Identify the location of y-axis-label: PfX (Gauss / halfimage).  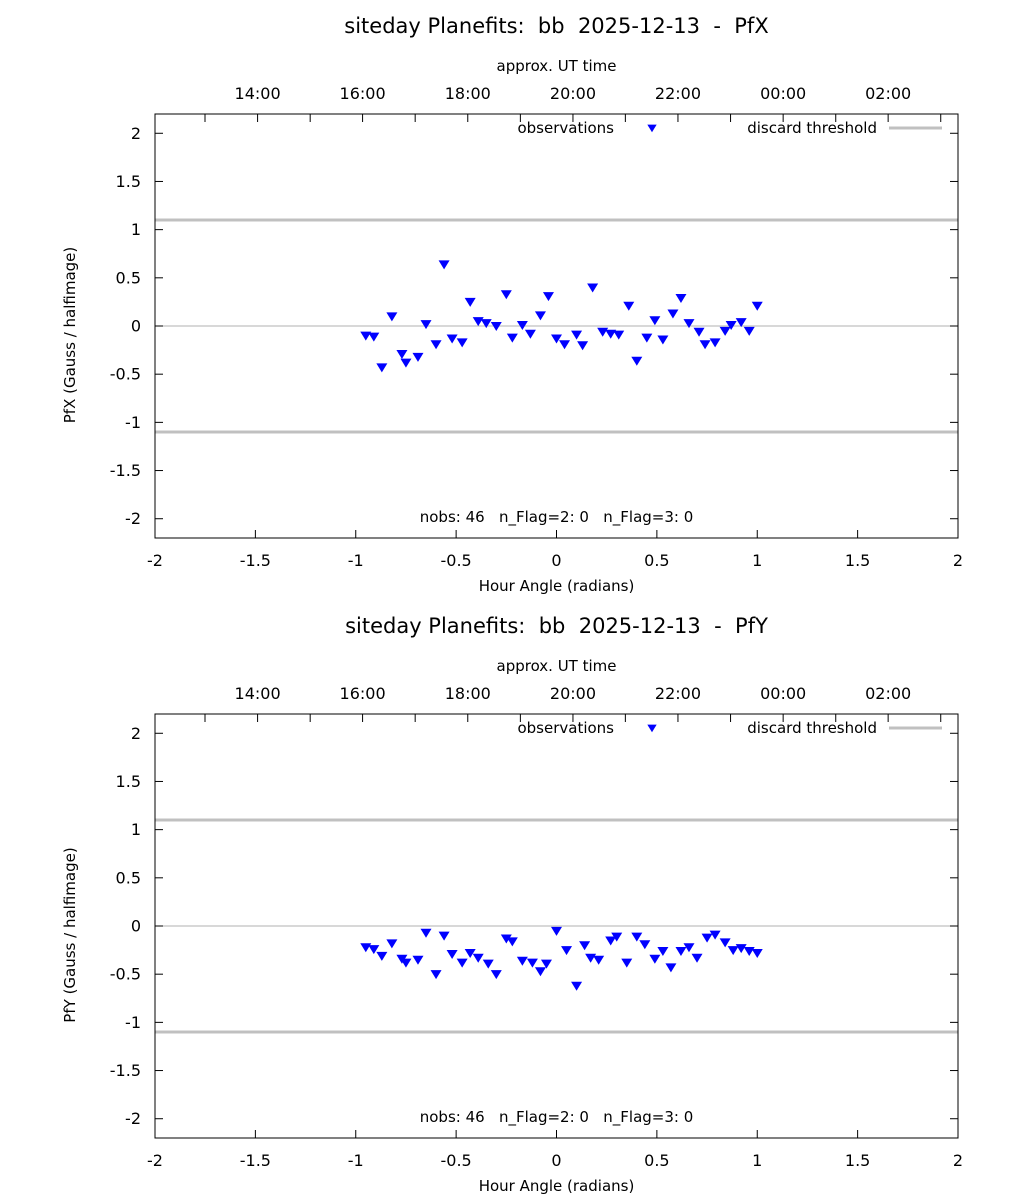
(70, 335).